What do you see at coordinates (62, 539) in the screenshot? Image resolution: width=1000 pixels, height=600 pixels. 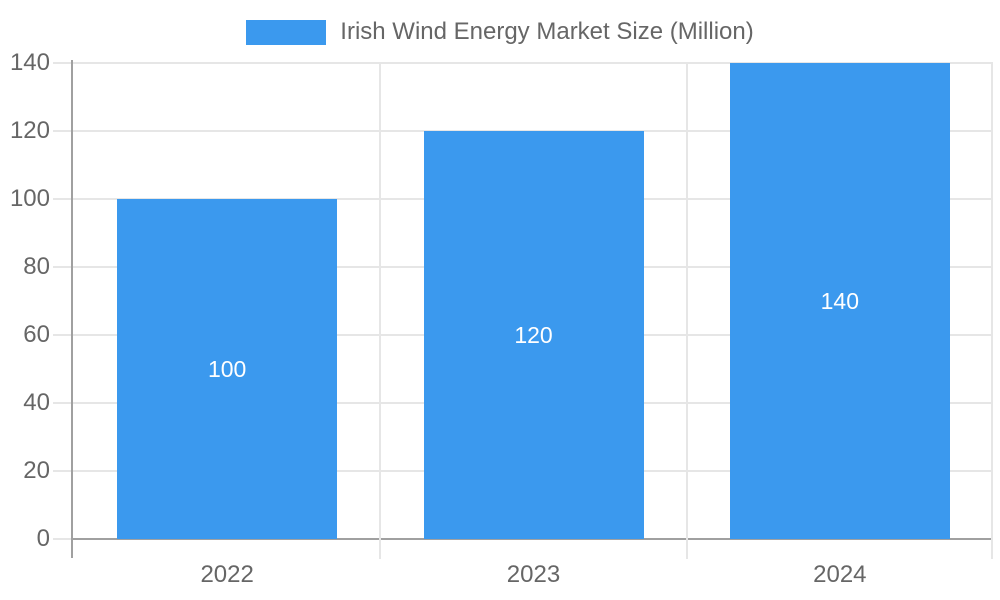 I see `y-axis-tick` at bounding box center [62, 539].